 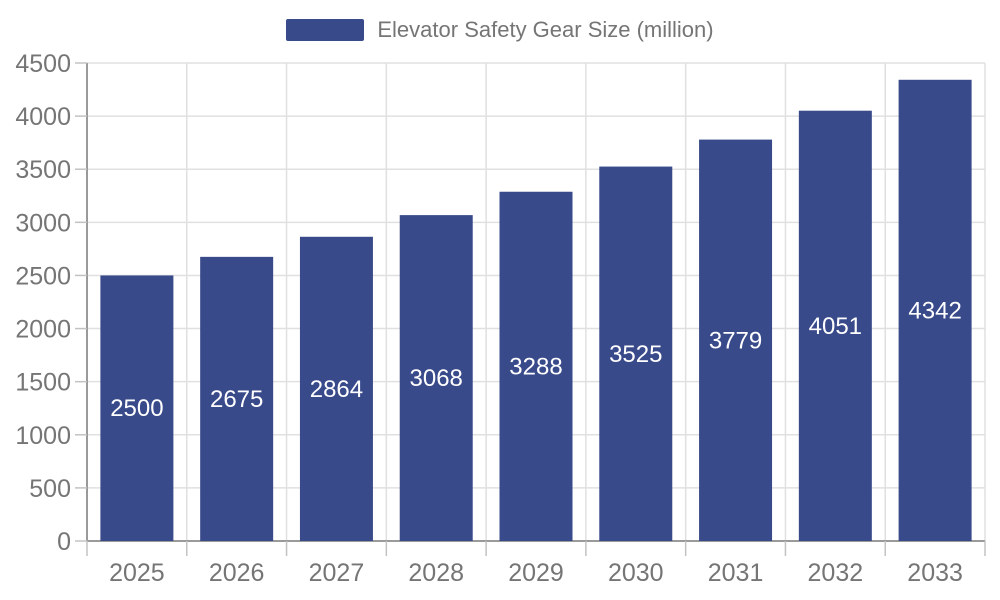 I want to click on y-tick-label: 500, so click(x=50, y=489).